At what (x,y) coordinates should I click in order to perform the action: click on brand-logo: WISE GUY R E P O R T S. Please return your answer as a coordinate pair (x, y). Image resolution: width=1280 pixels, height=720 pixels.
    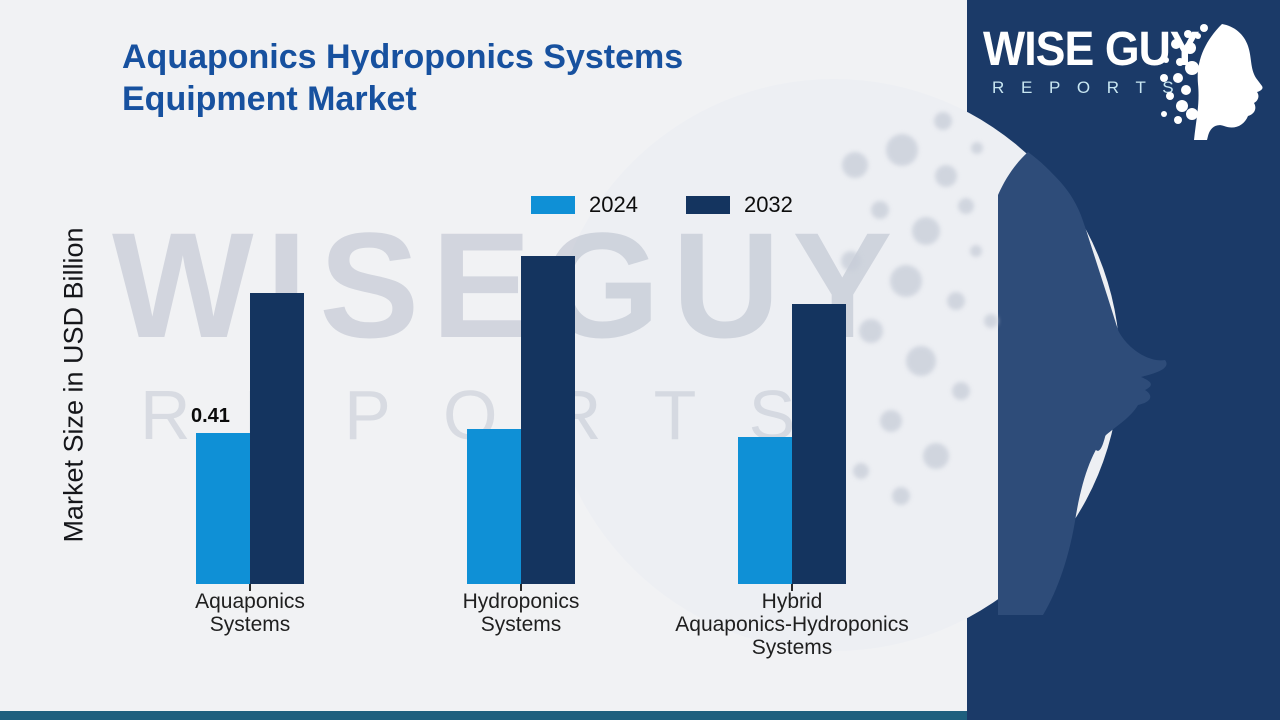
    Looking at the image, I should click on (1099, 61).